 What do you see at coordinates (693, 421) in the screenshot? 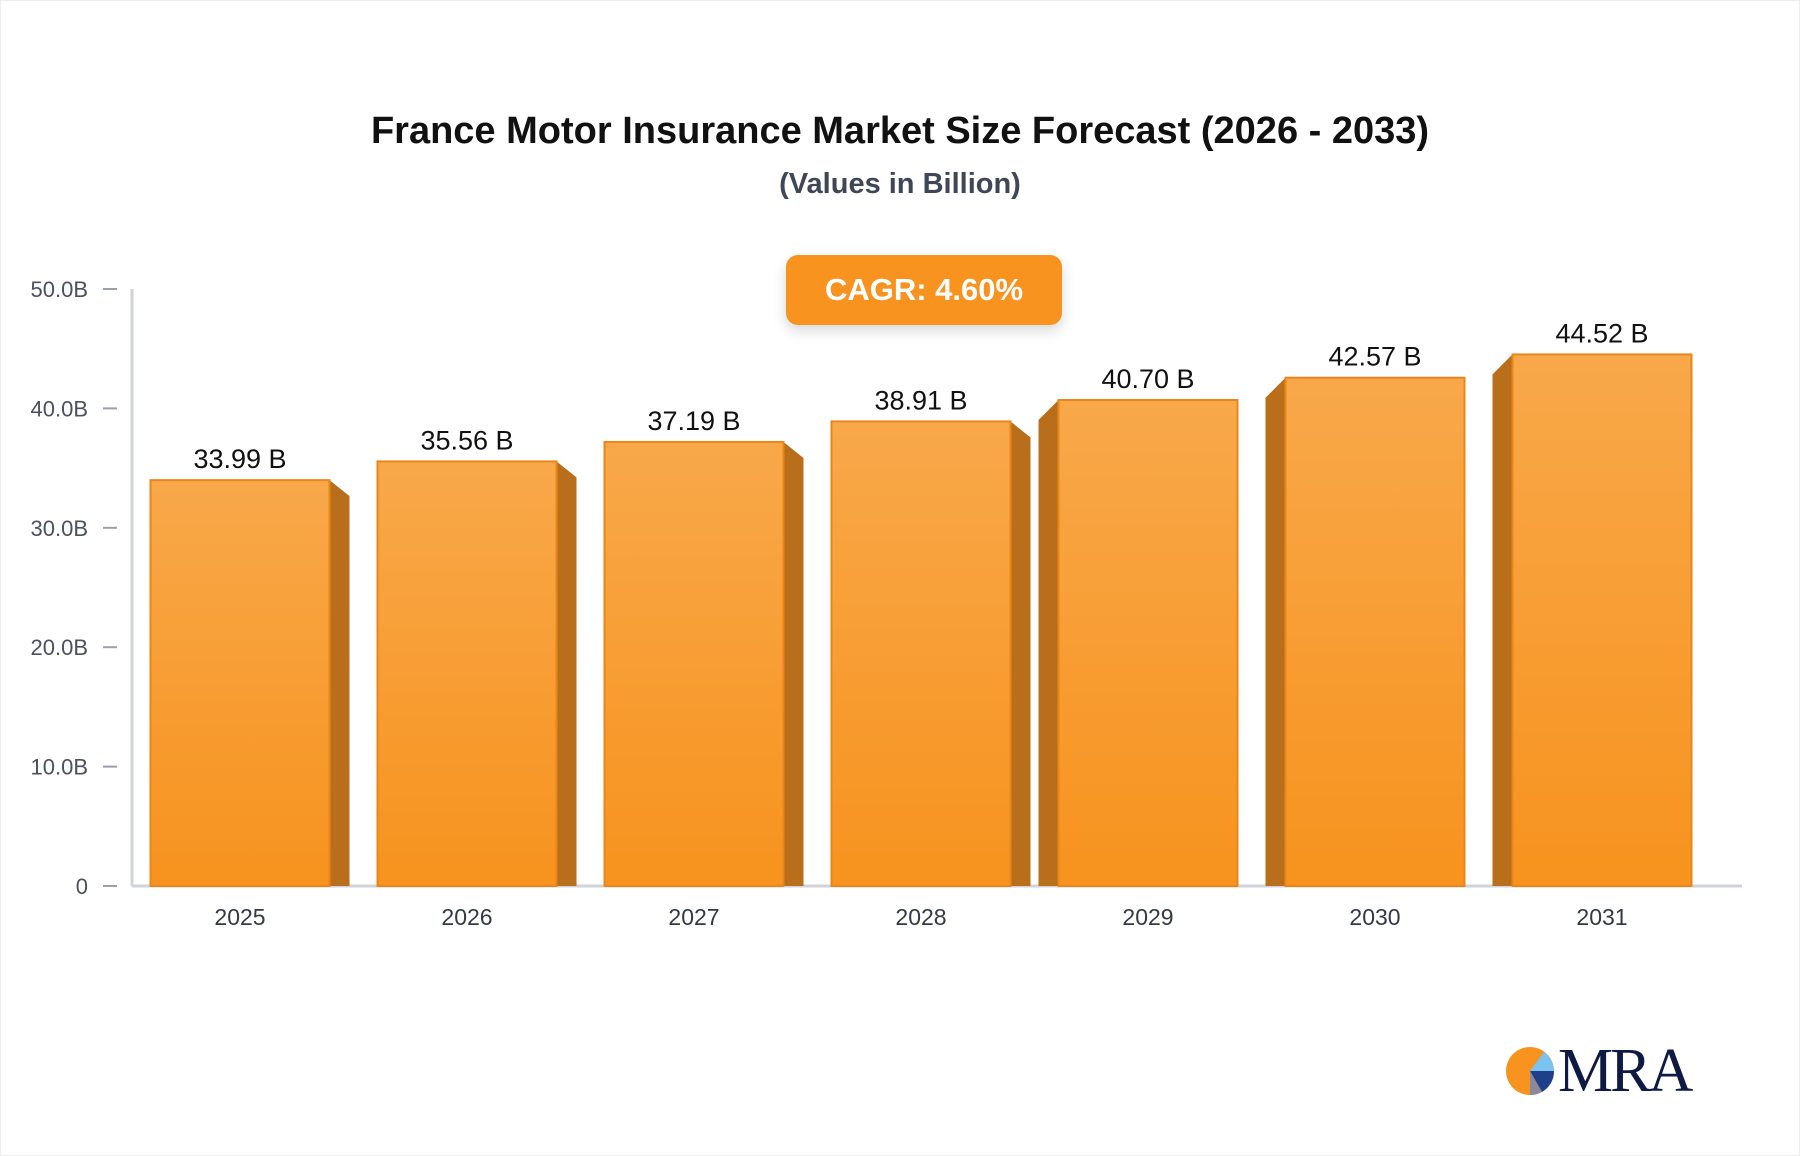
I see `data-label: 37.19 B` at bounding box center [693, 421].